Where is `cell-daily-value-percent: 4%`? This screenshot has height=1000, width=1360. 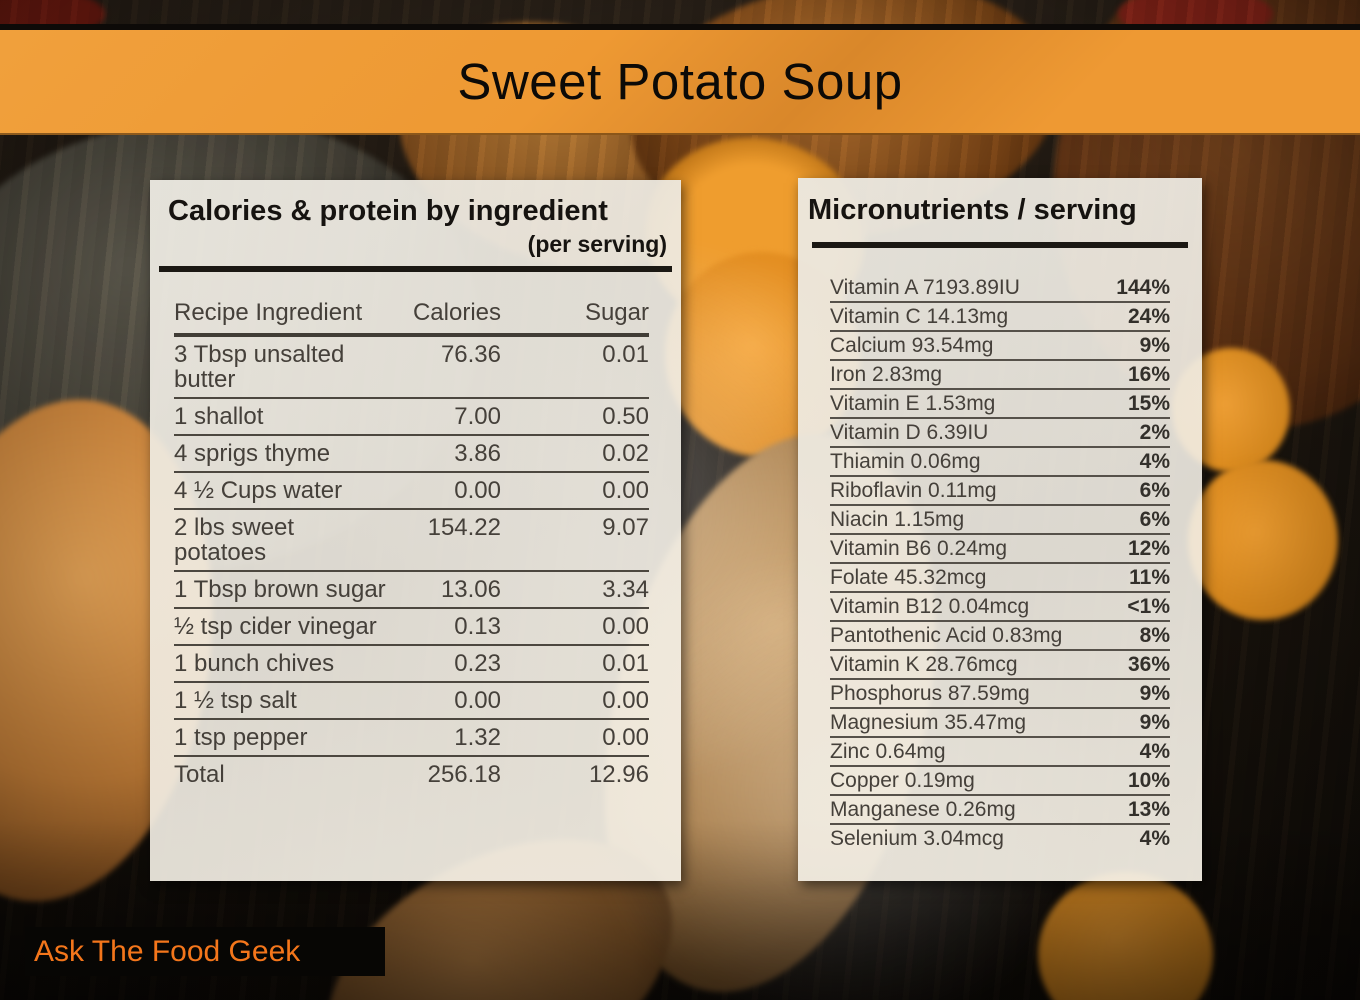
cell-daily-value-percent: 4% is located at coordinates (1154, 751).